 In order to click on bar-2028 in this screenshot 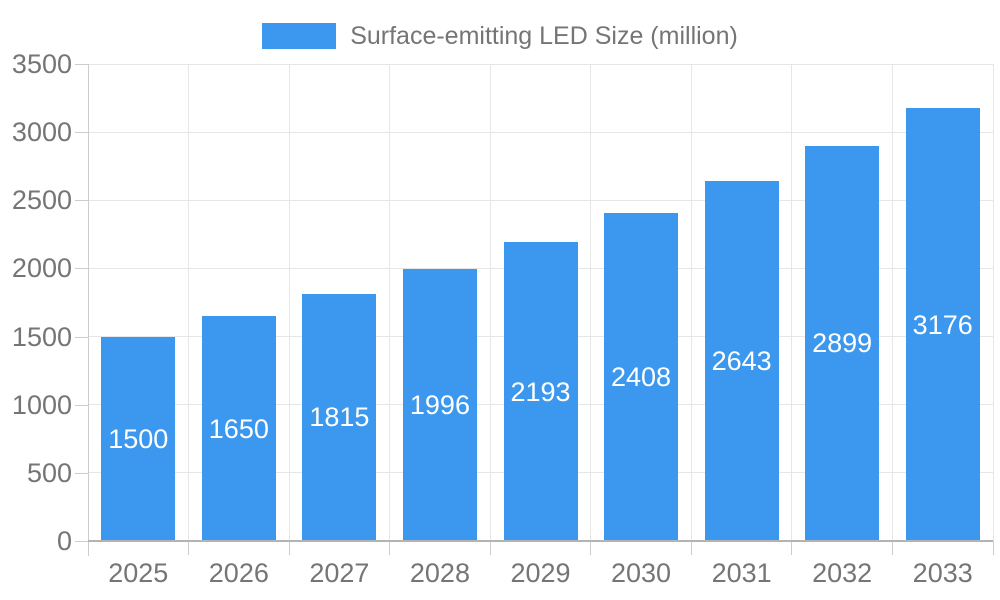, I will do `click(439, 404)`.